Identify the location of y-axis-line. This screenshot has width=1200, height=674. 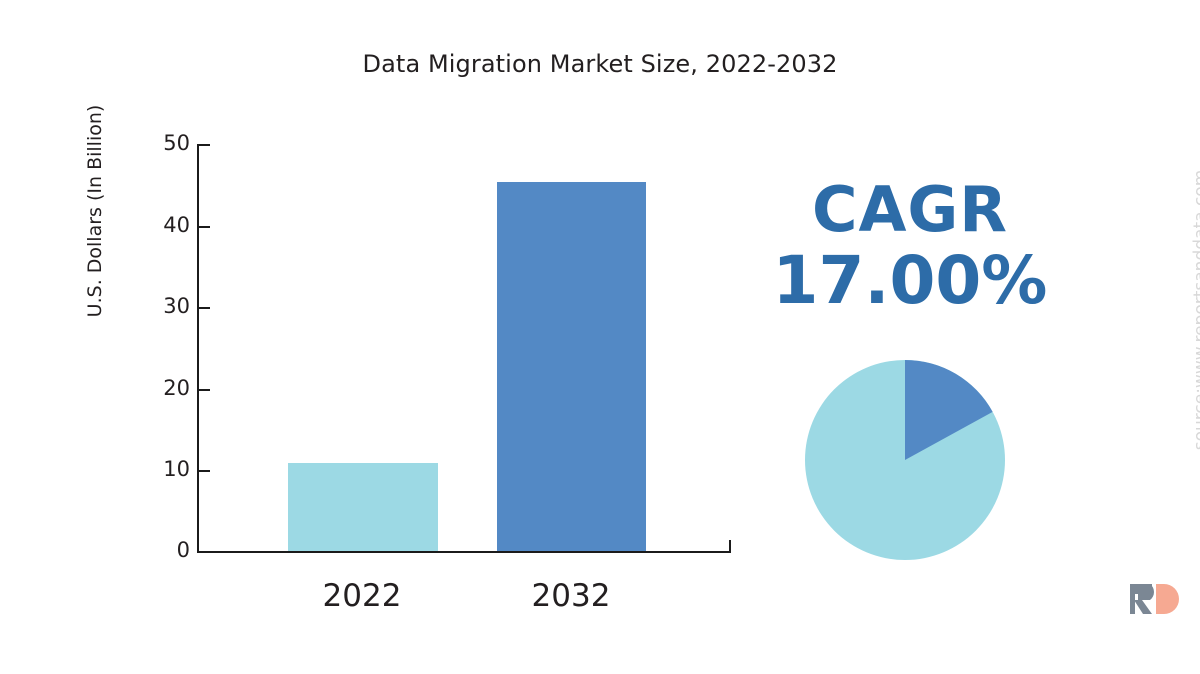
(198, 348).